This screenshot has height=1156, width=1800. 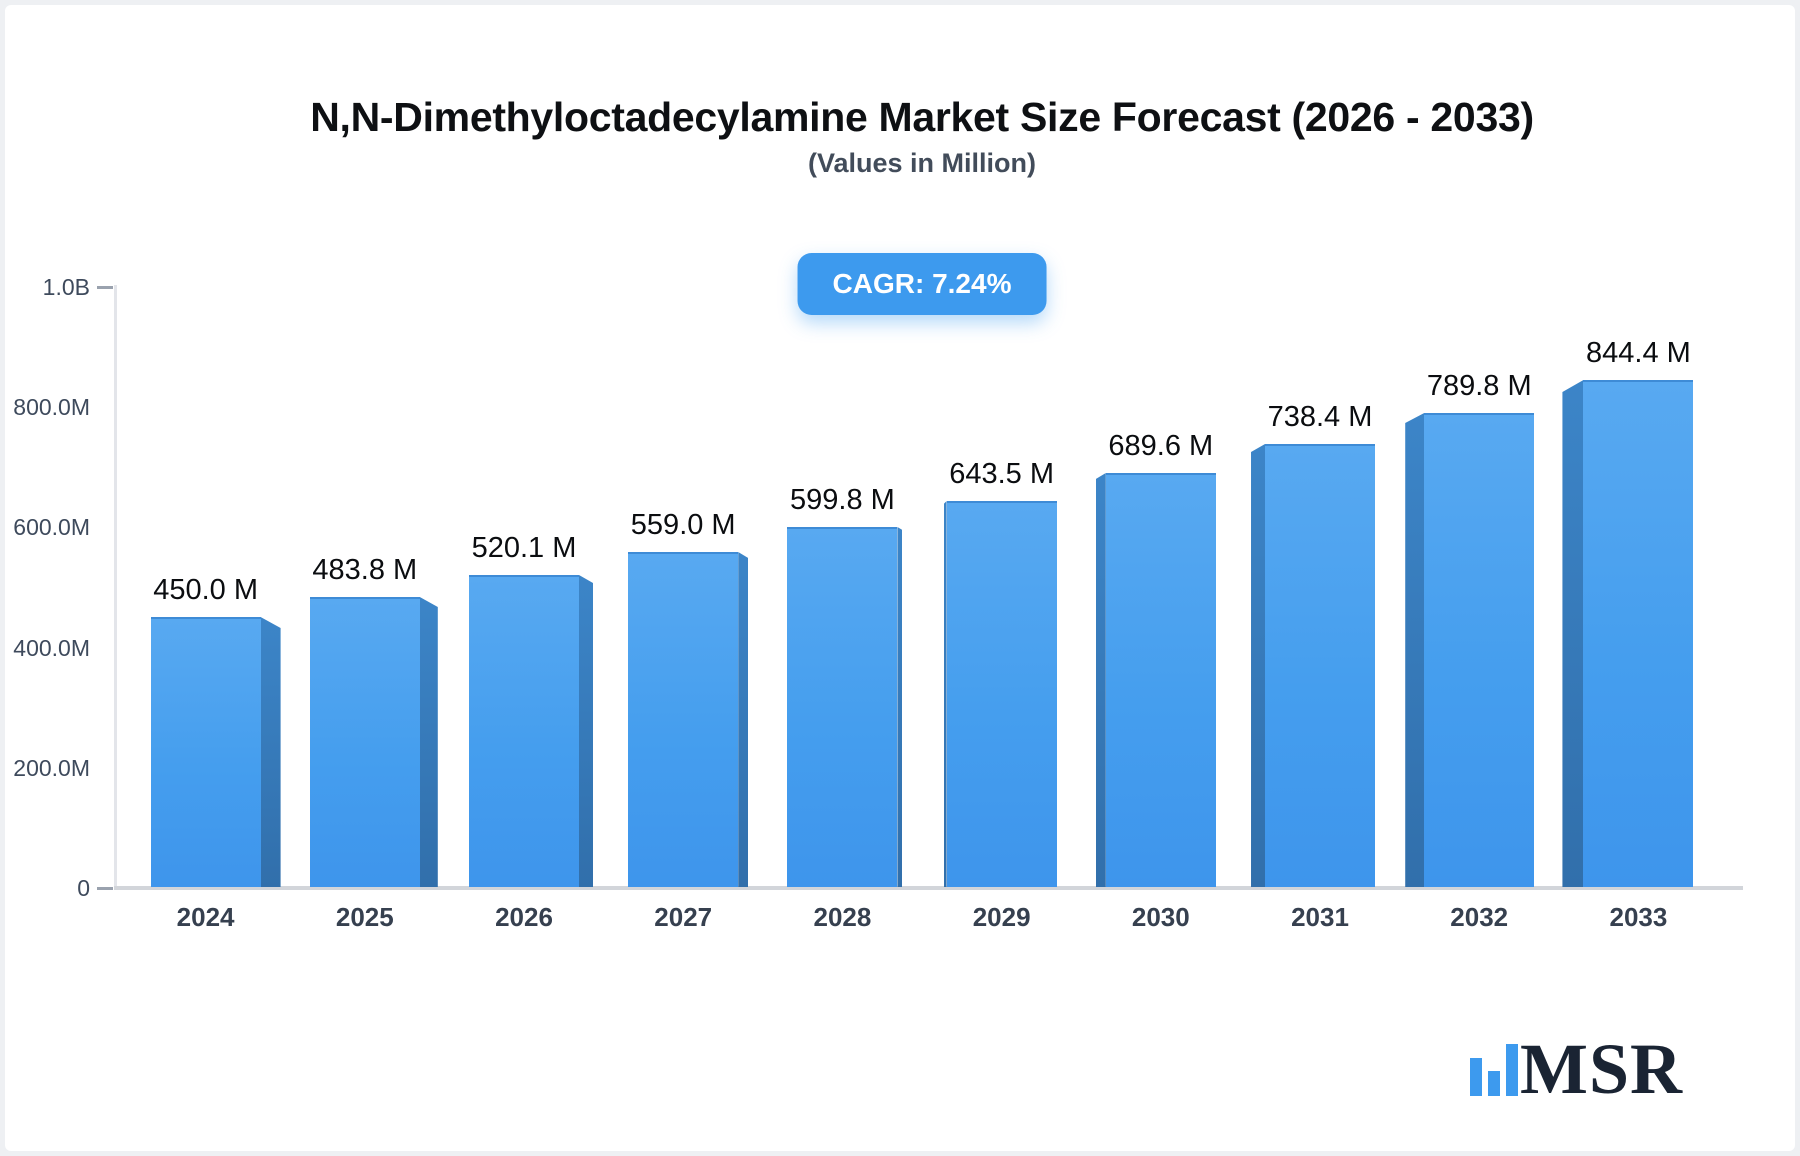 What do you see at coordinates (683, 525) in the screenshot?
I see `bar-value-label: 559.0 M` at bounding box center [683, 525].